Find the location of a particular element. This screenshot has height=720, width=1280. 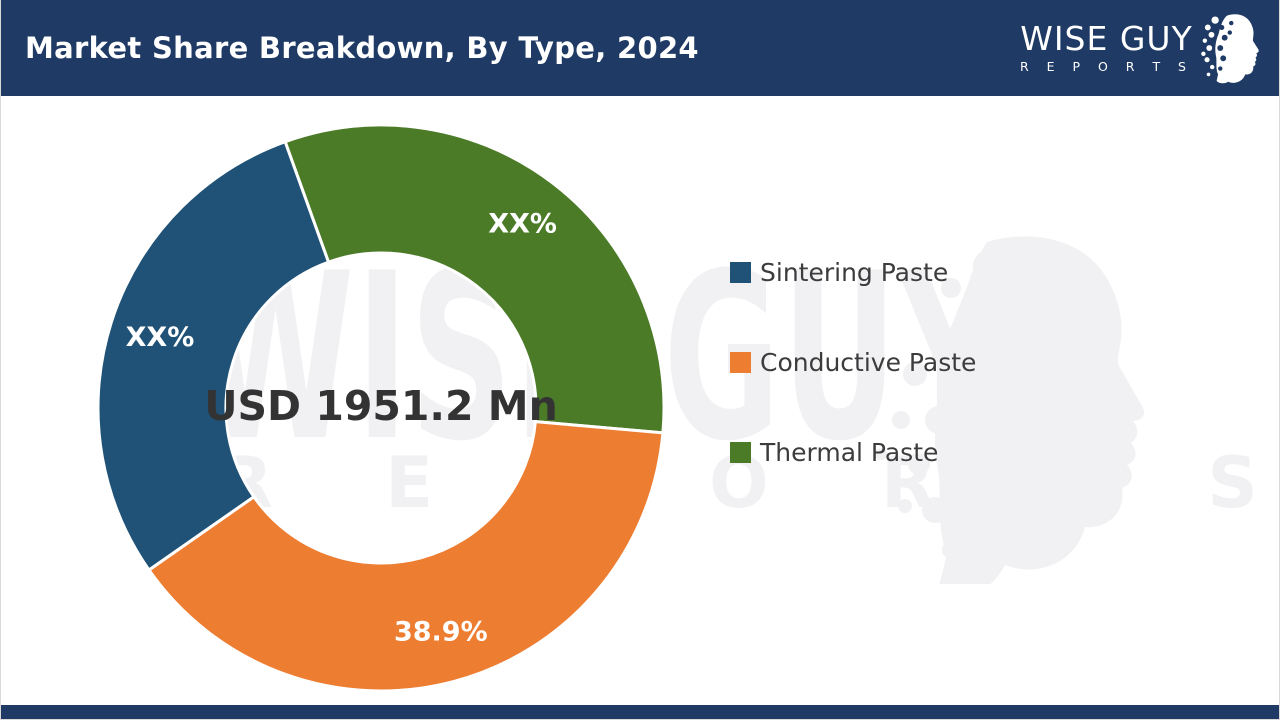

legend-label-thermal-paste: Thermal Paste is located at coordinates (849, 452).